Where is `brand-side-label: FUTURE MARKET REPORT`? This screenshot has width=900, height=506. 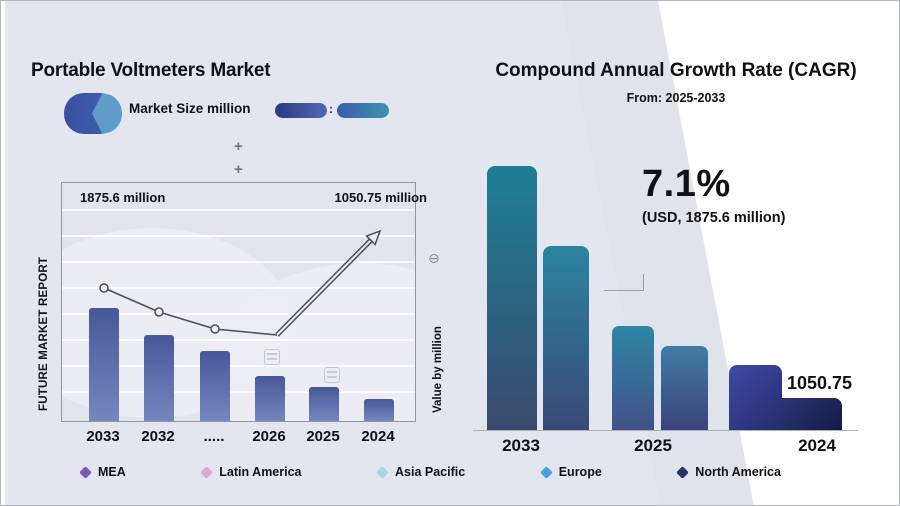 brand-side-label: FUTURE MARKET REPORT is located at coordinates (44, 333).